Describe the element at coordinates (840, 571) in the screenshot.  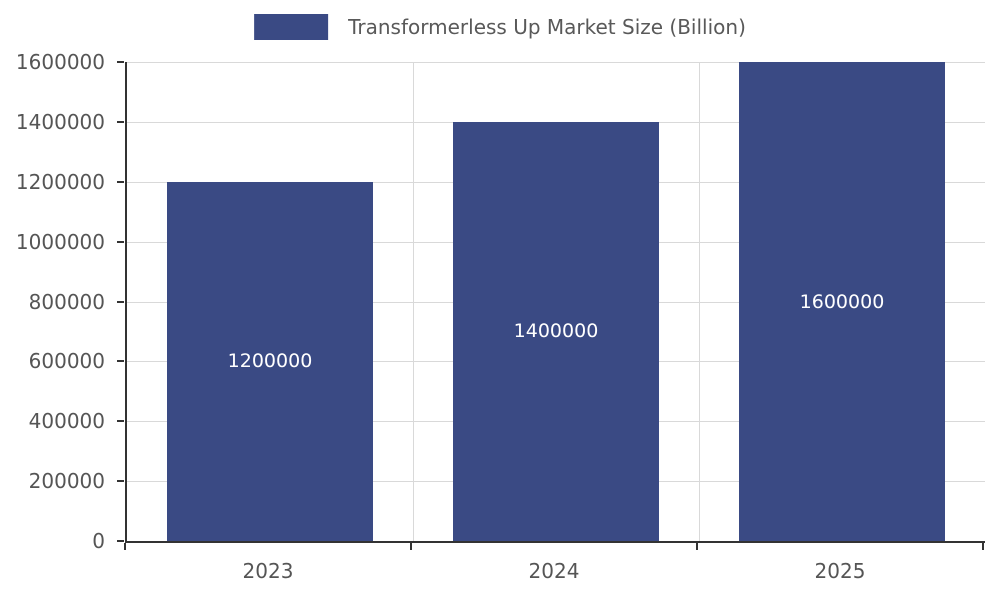
I see `x-tick-label: 2025` at that location.